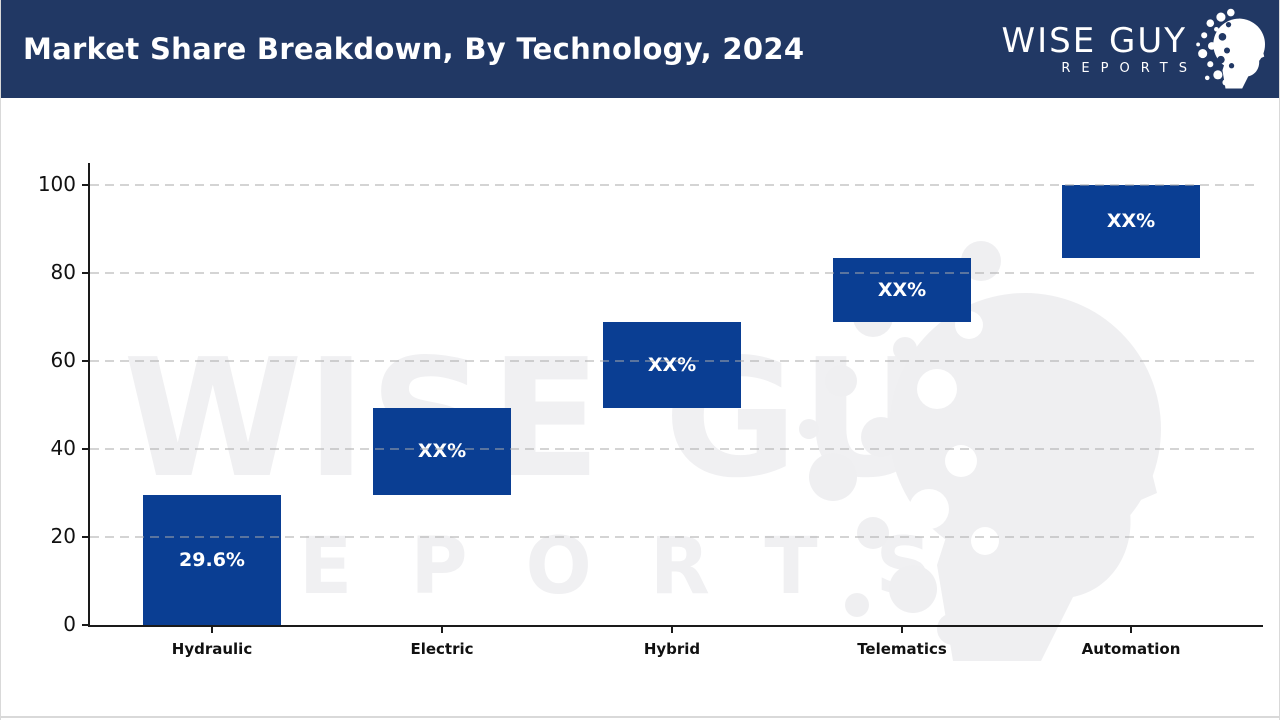  What do you see at coordinates (1129, 68) in the screenshot?
I see `logo-subtitle: REPORTS` at bounding box center [1129, 68].